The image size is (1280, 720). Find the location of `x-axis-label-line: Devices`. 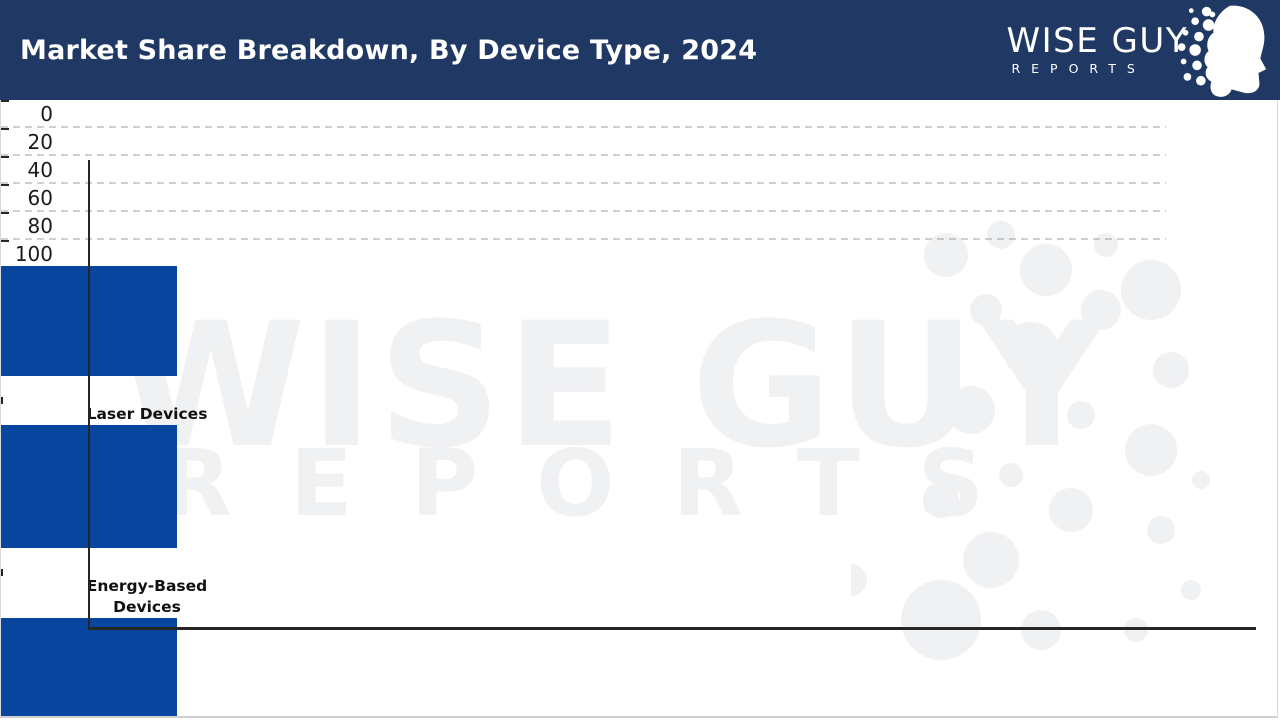

x-axis-label-line: Devices is located at coordinates (147, 607).